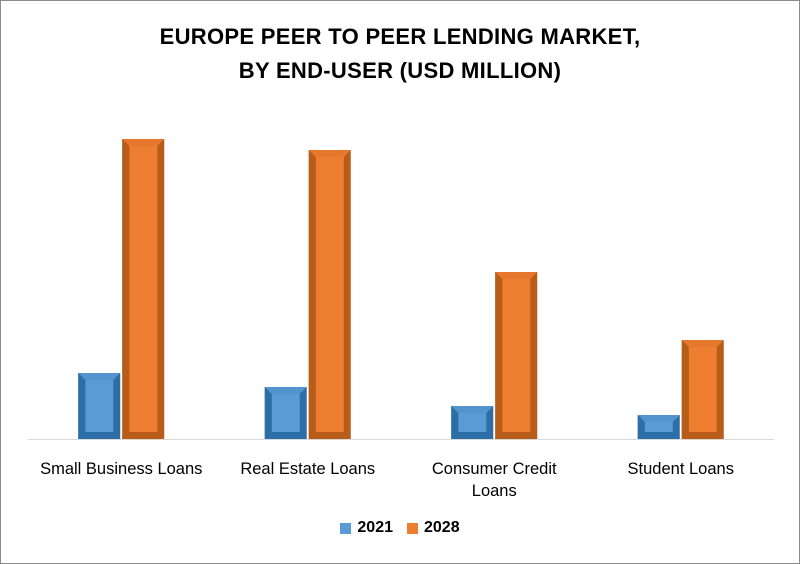  What do you see at coordinates (400, 528) in the screenshot?
I see `legend: 2021 2028` at bounding box center [400, 528].